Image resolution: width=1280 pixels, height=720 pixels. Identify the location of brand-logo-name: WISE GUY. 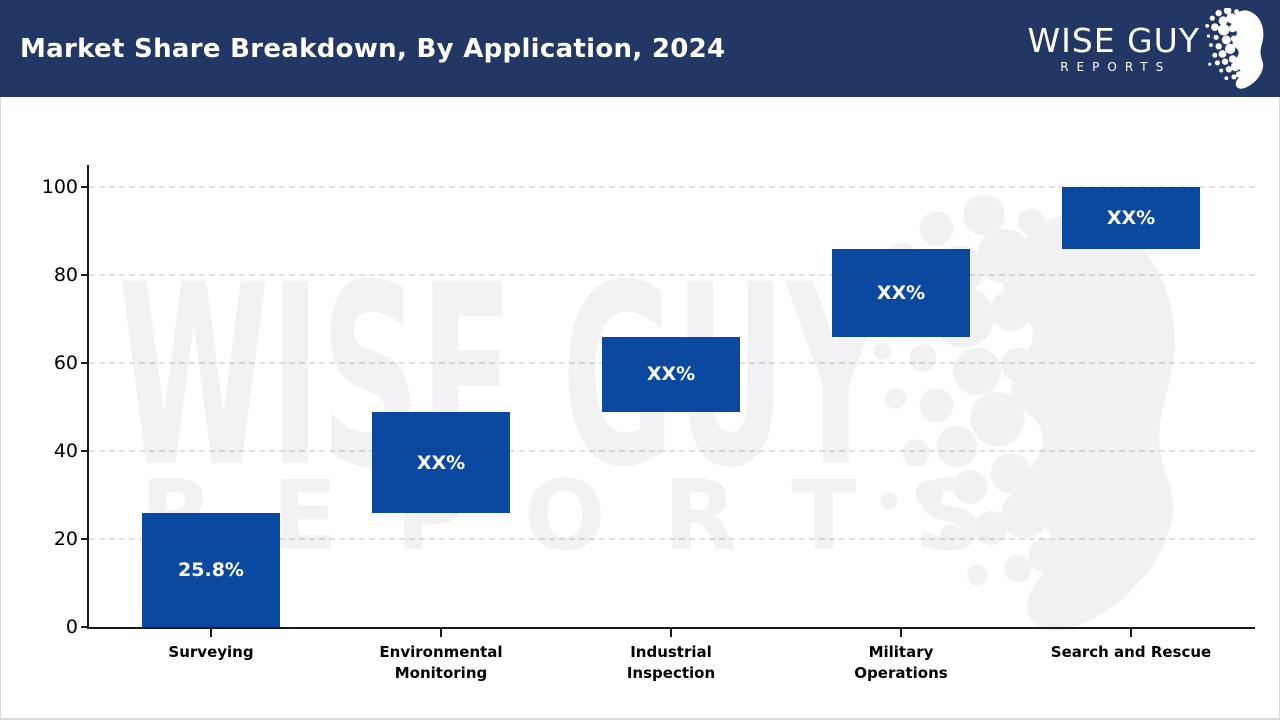
(1113, 41).